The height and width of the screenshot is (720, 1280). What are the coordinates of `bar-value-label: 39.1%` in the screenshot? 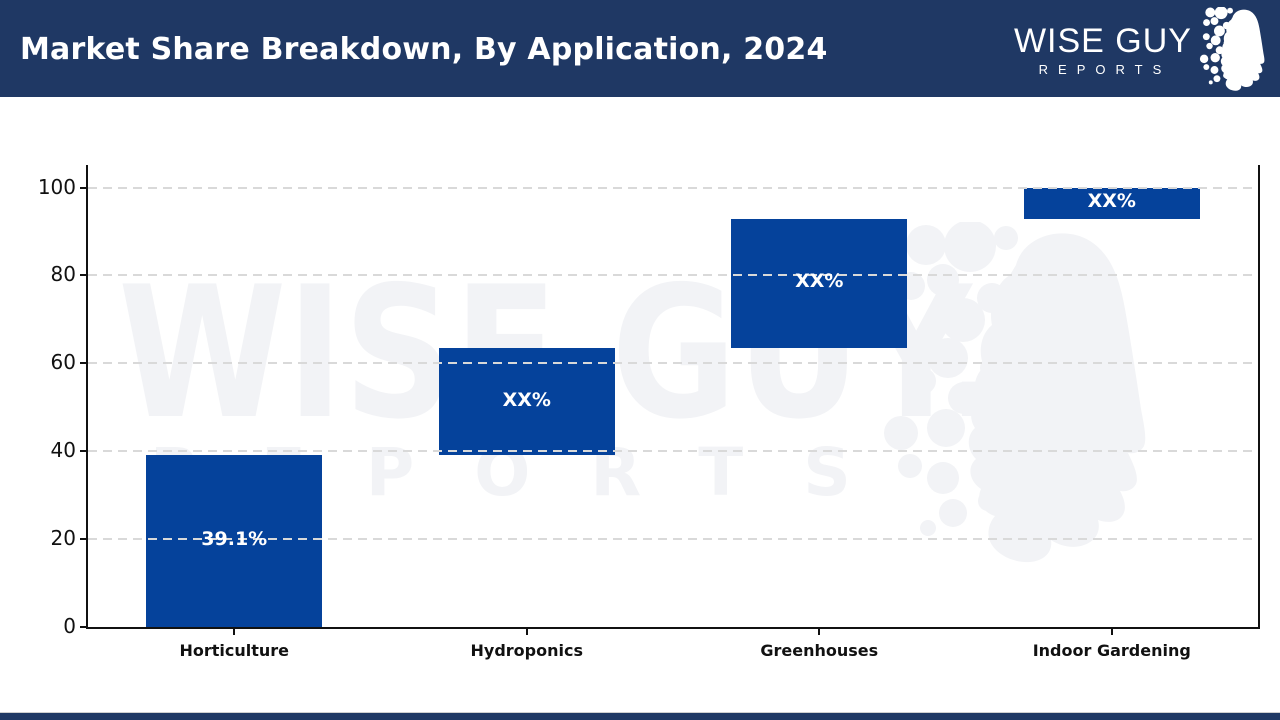 It's located at (234, 539).